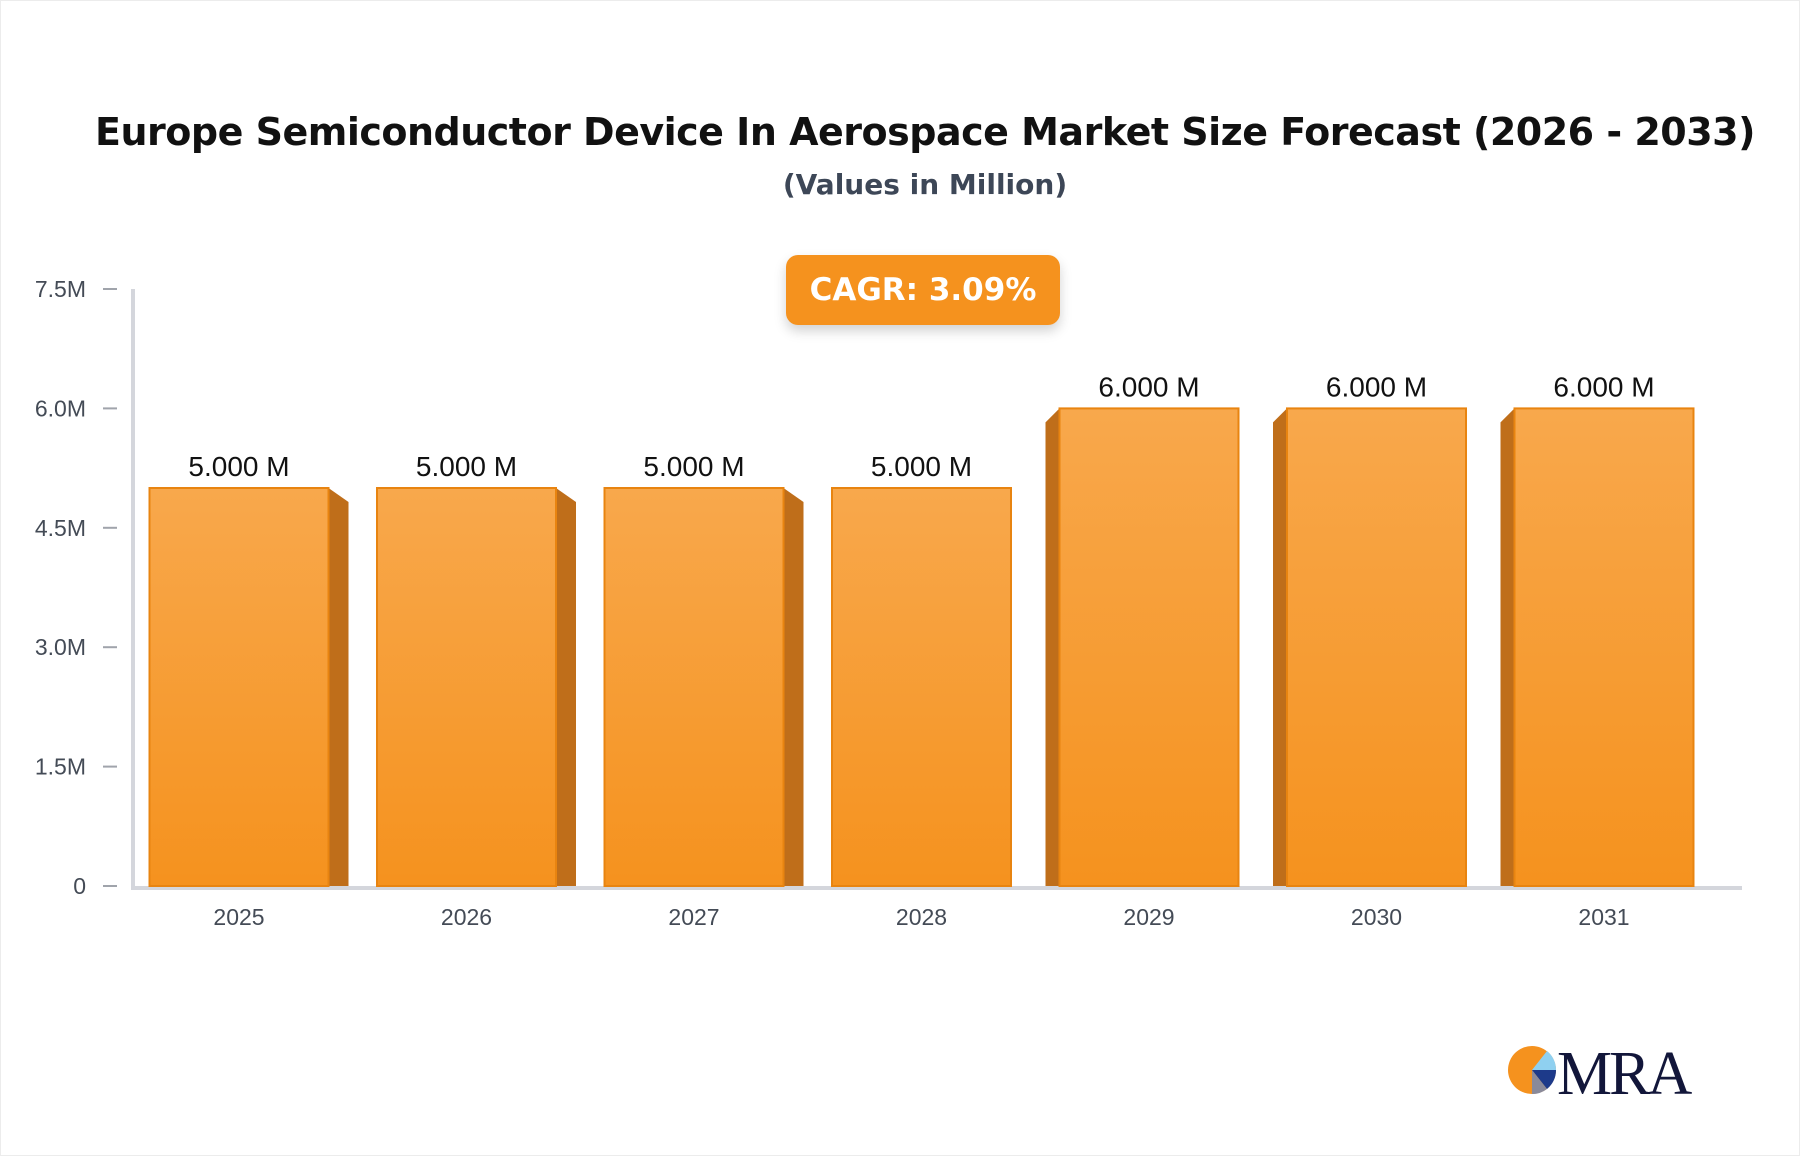 The width and height of the screenshot is (1800, 1156). What do you see at coordinates (60, 647) in the screenshot?
I see `y-tick-label: 3.0M` at bounding box center [60, 647].